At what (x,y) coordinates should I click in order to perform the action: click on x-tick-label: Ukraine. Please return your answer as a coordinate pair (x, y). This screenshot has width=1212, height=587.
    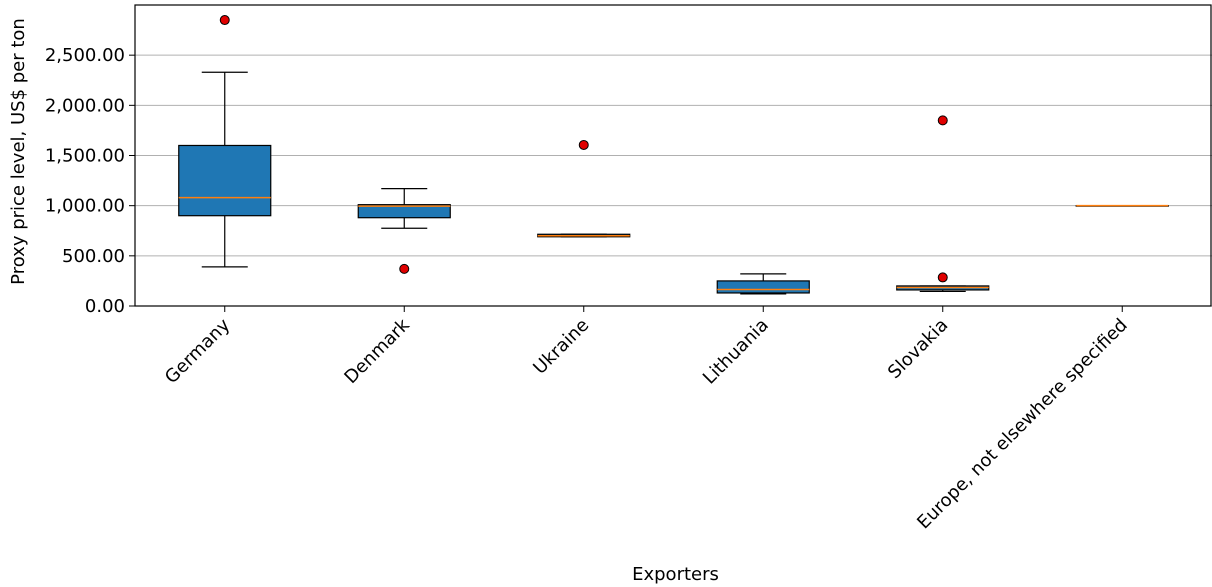
    Looking at the image, I should click on (561, 347).